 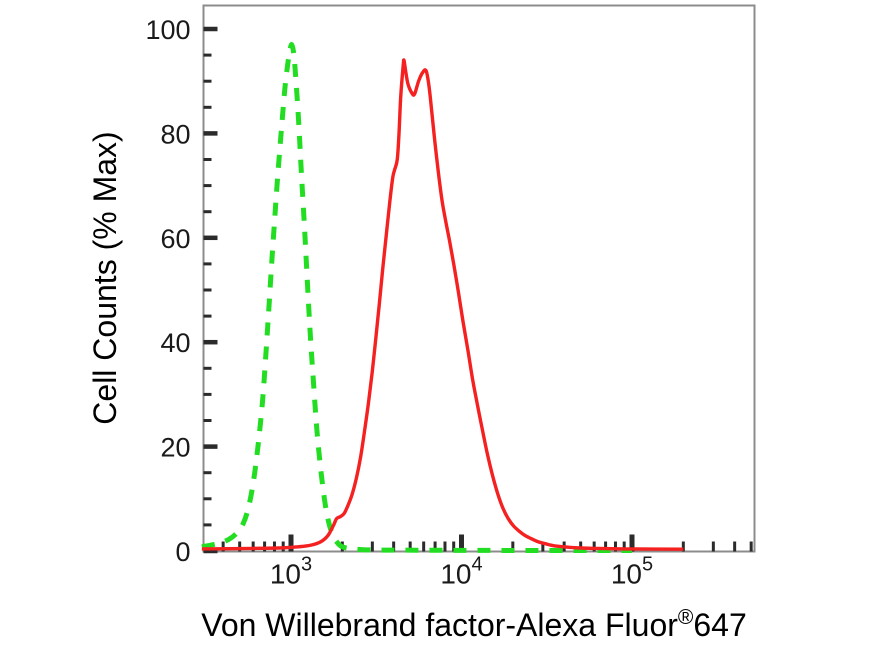 What do you see at coordinates (181, 291) in the screenshot?
I see `y-axis: 0 20 40 60 80 100` at bounding box center [181, 291].